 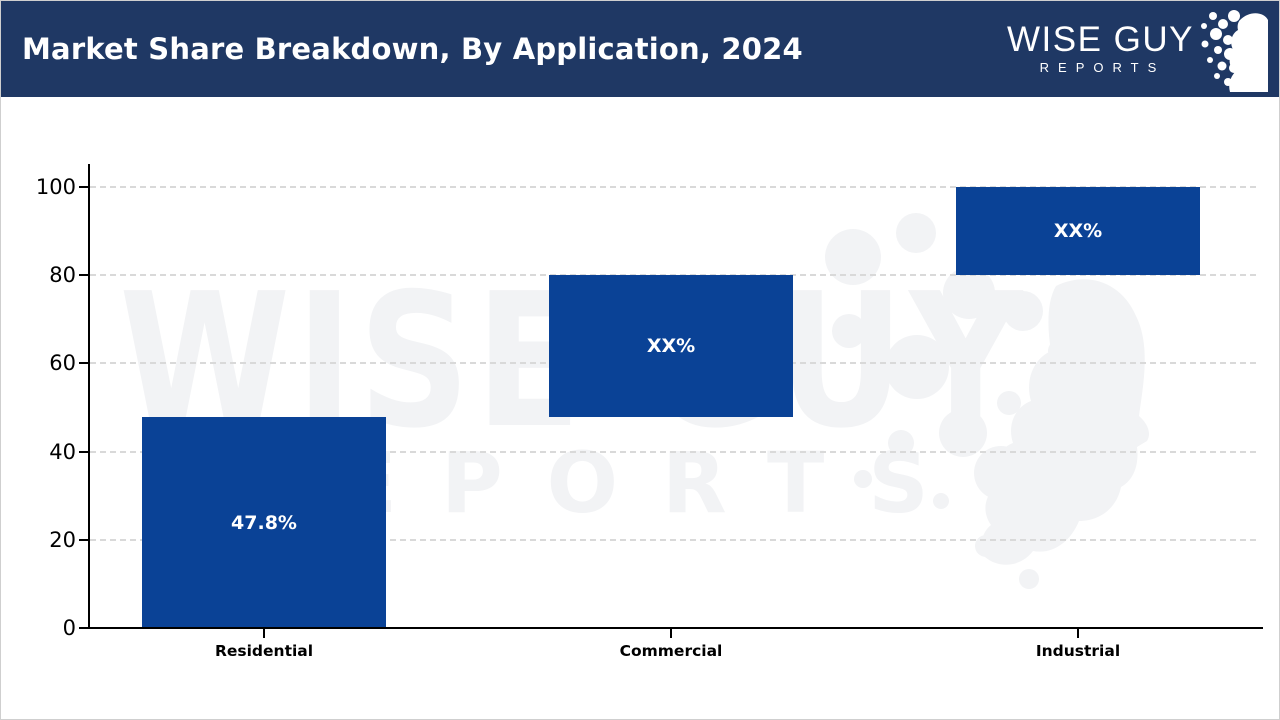 I want to click on y-tick-label: 60, so click(x=62, y=363).